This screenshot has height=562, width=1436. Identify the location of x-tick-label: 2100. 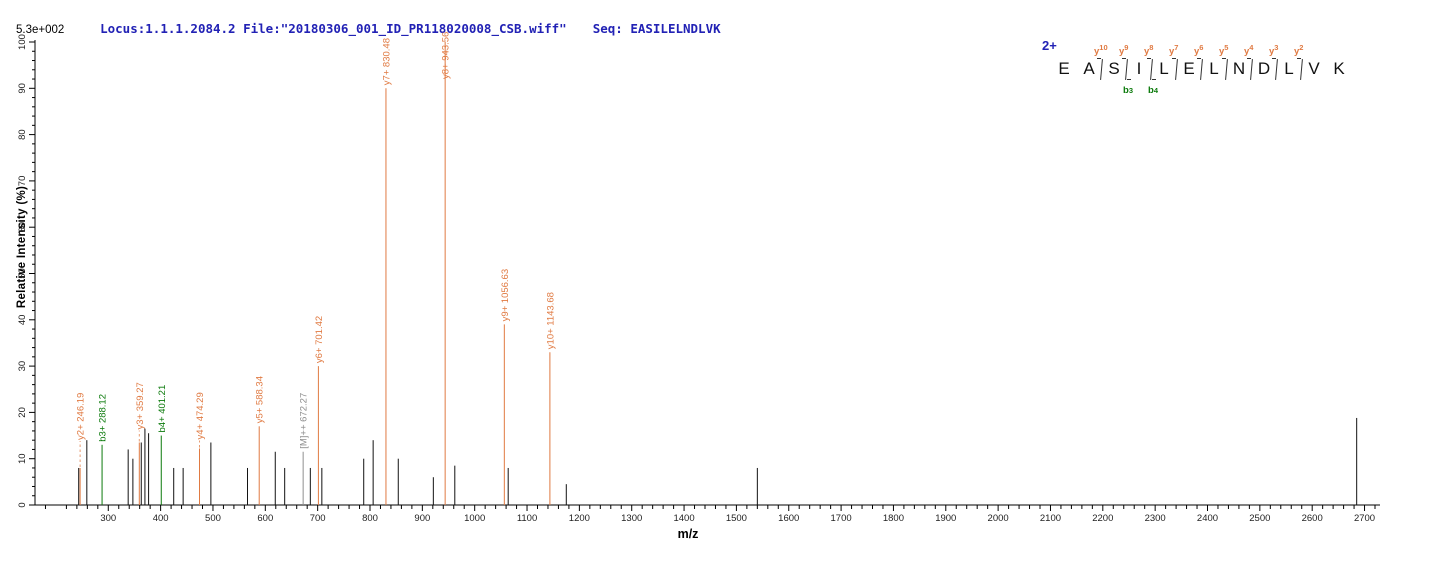
(1050, 518).